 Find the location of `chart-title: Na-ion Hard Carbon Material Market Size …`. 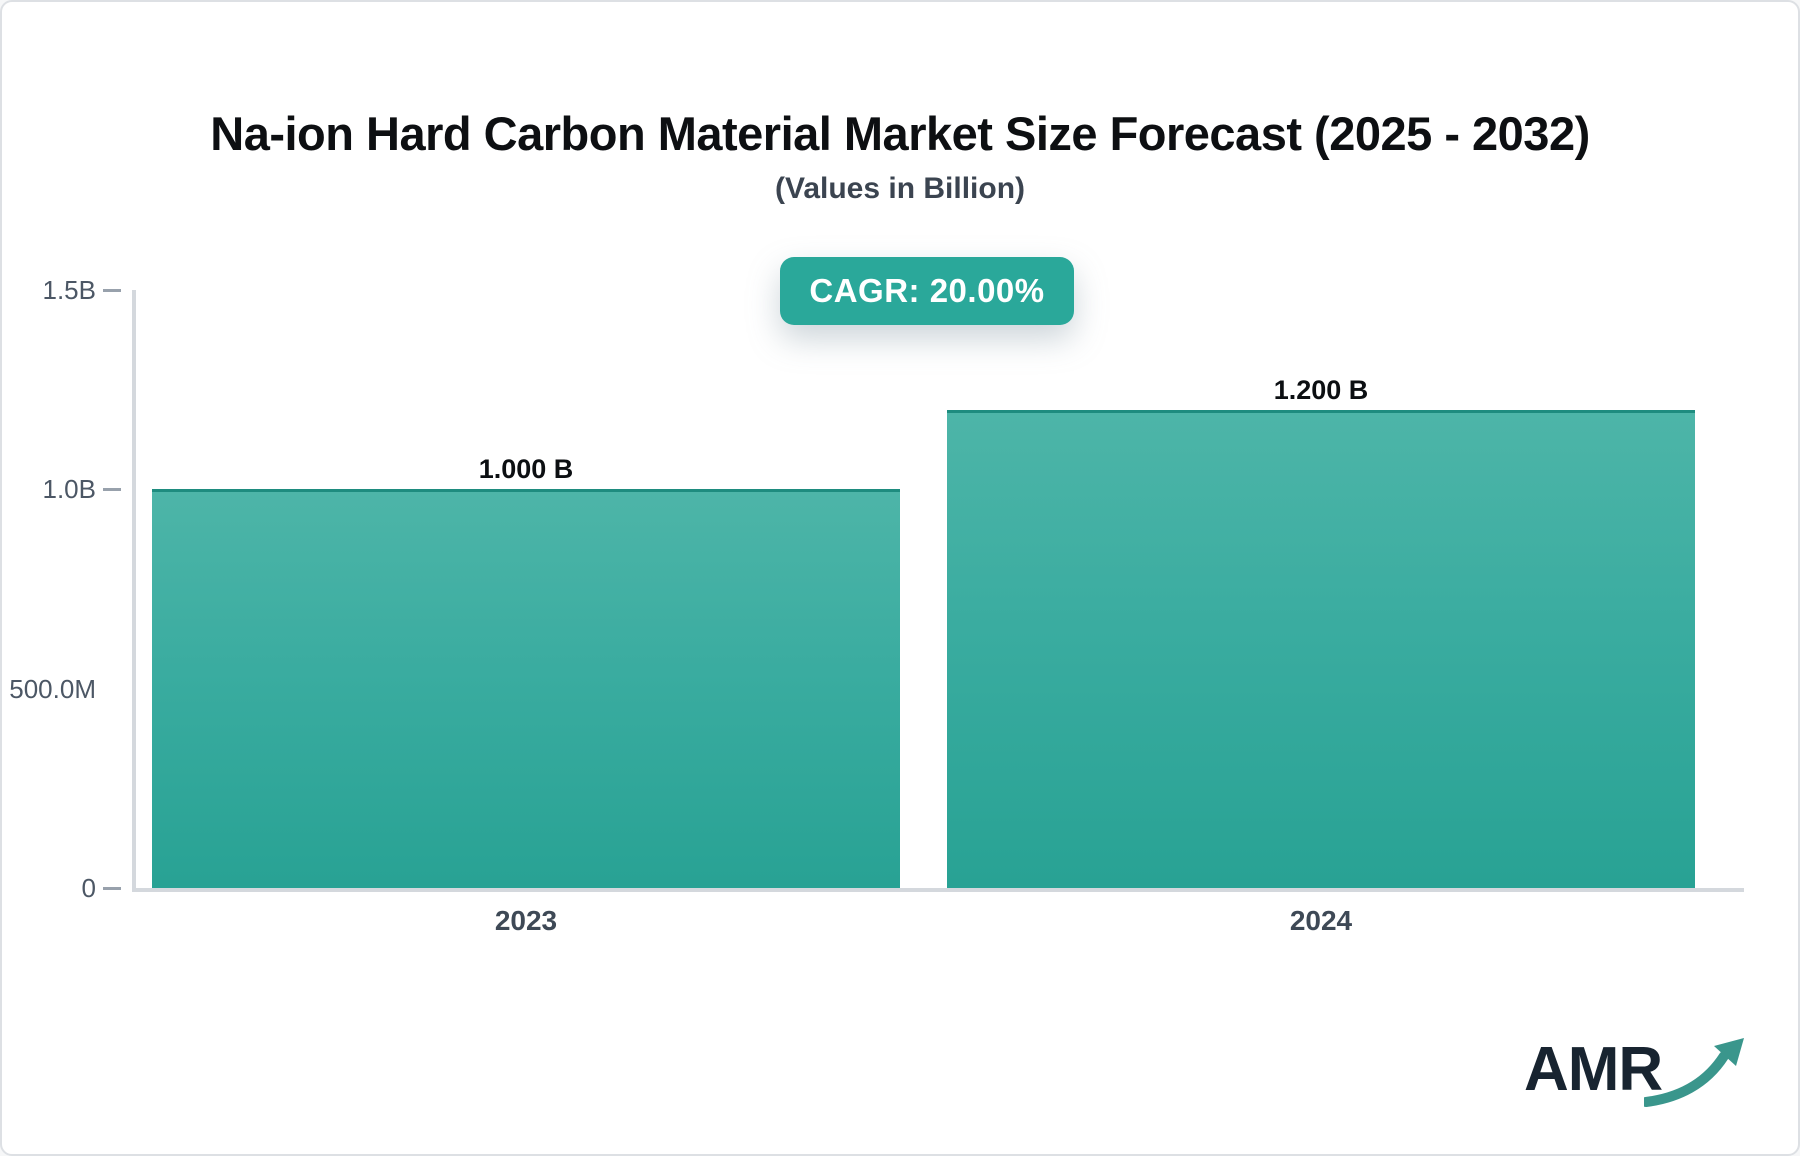

chart-title: Na-ion Hard Carbon Material Market Size … is located at coordinates (900, 133).